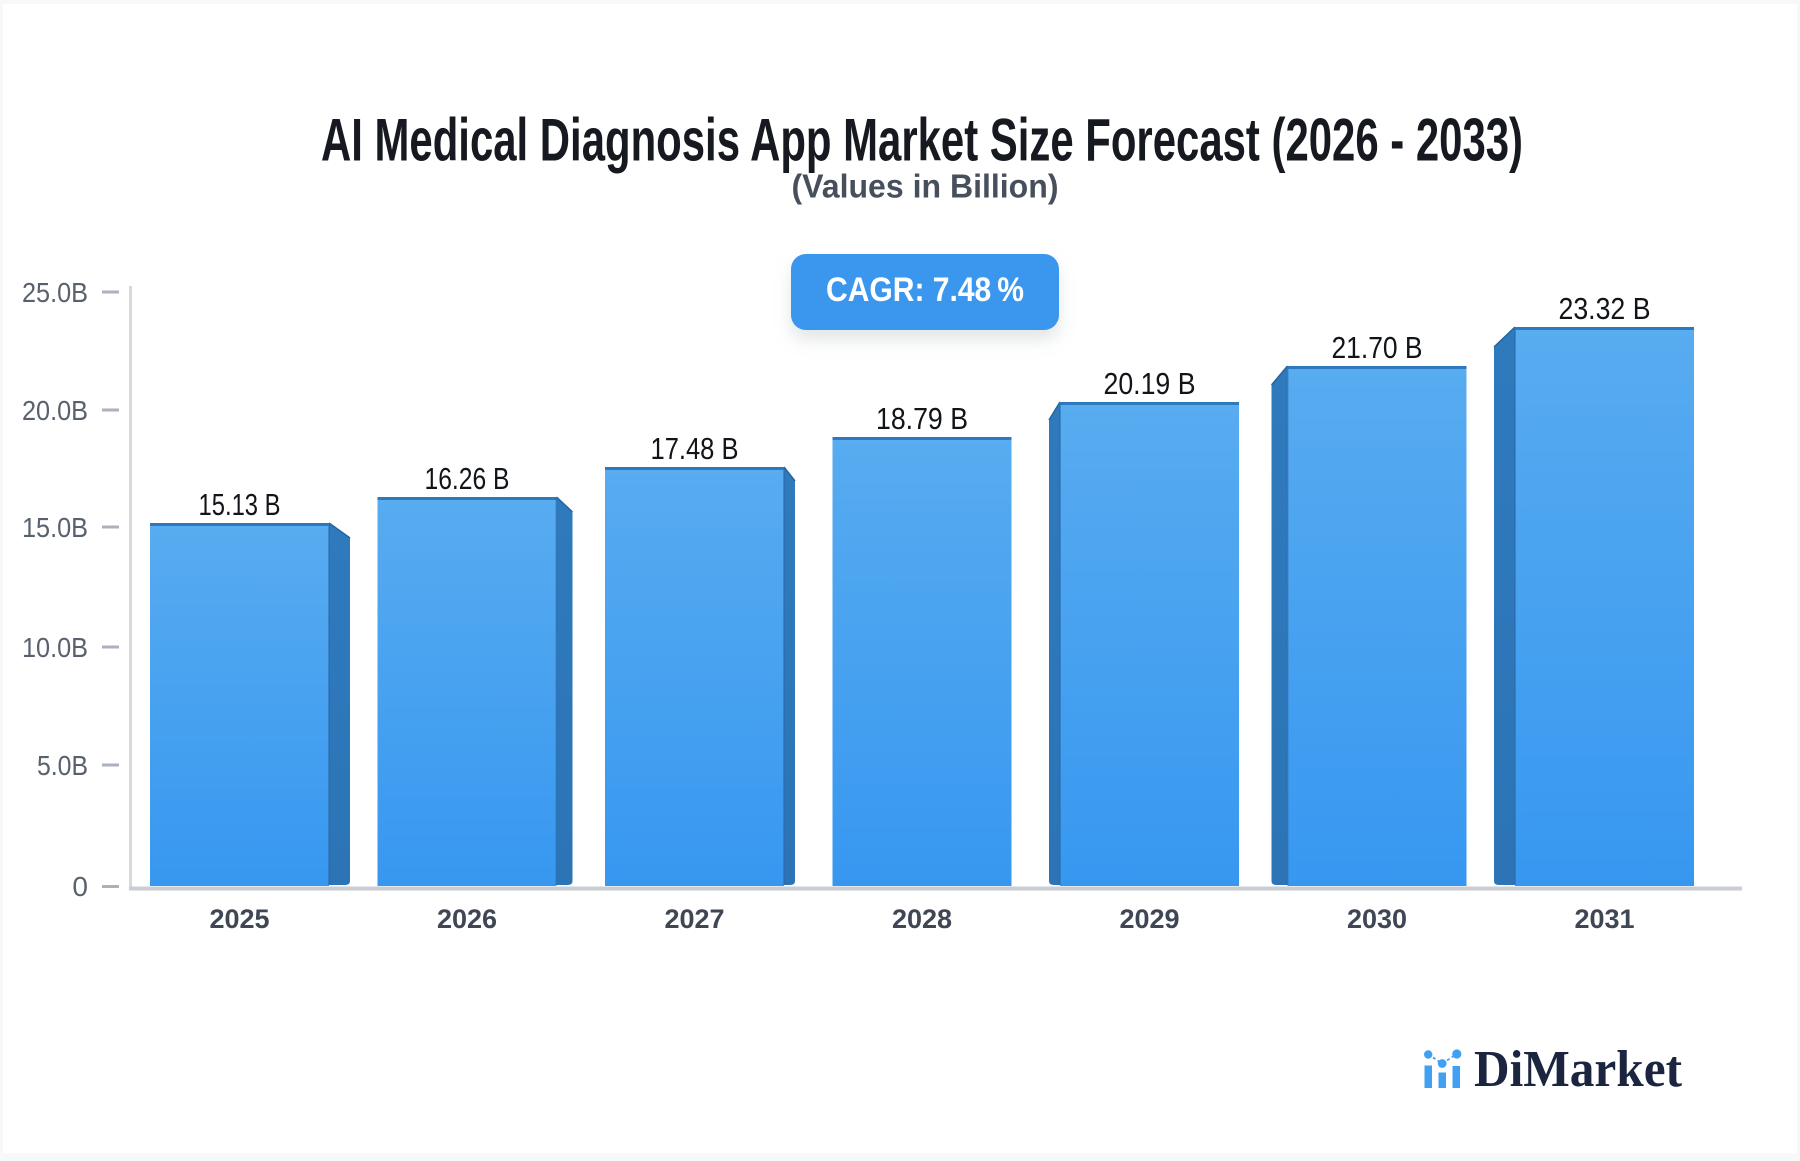  Describe the element at coordinates (467, 919) in the screenshot. I see `svg-text: 2026` at that location.